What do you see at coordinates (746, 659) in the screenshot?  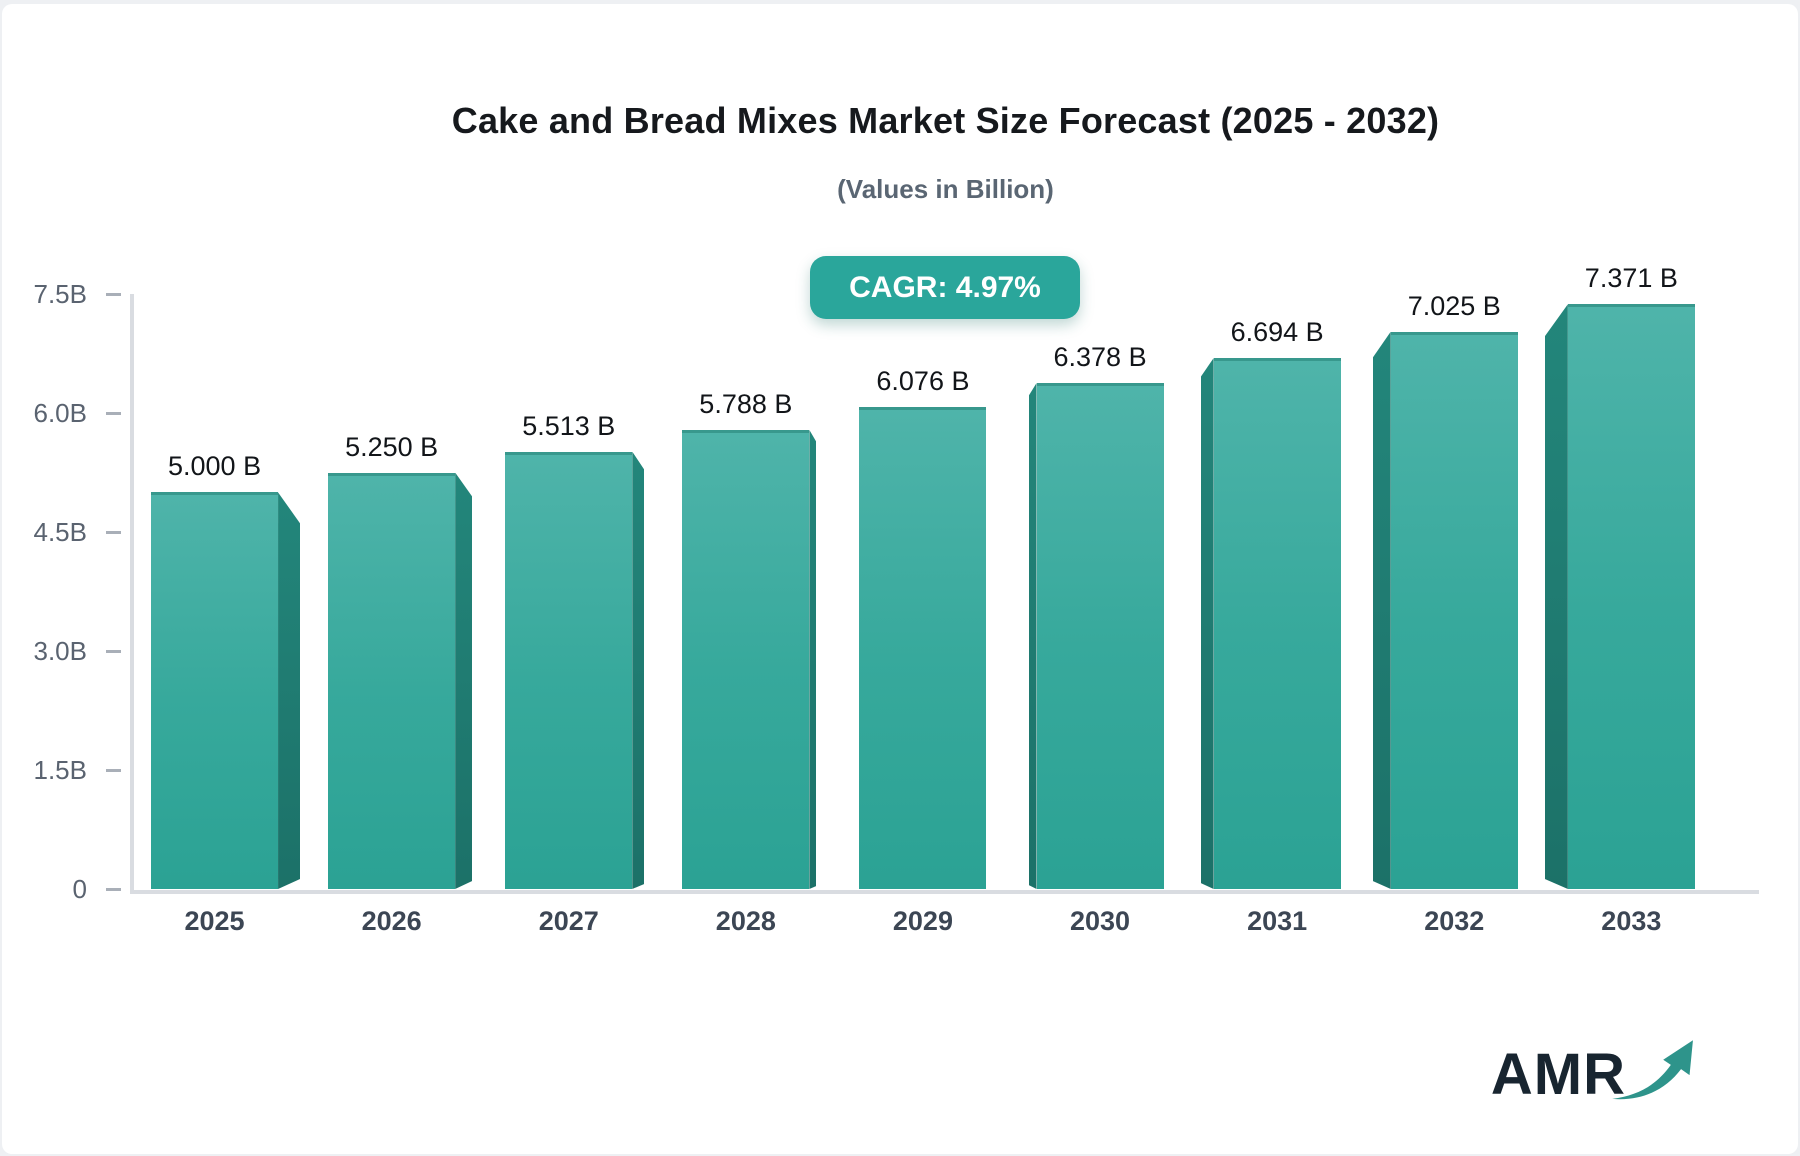 I see `bar-2028` at bounding box center [746, 659].